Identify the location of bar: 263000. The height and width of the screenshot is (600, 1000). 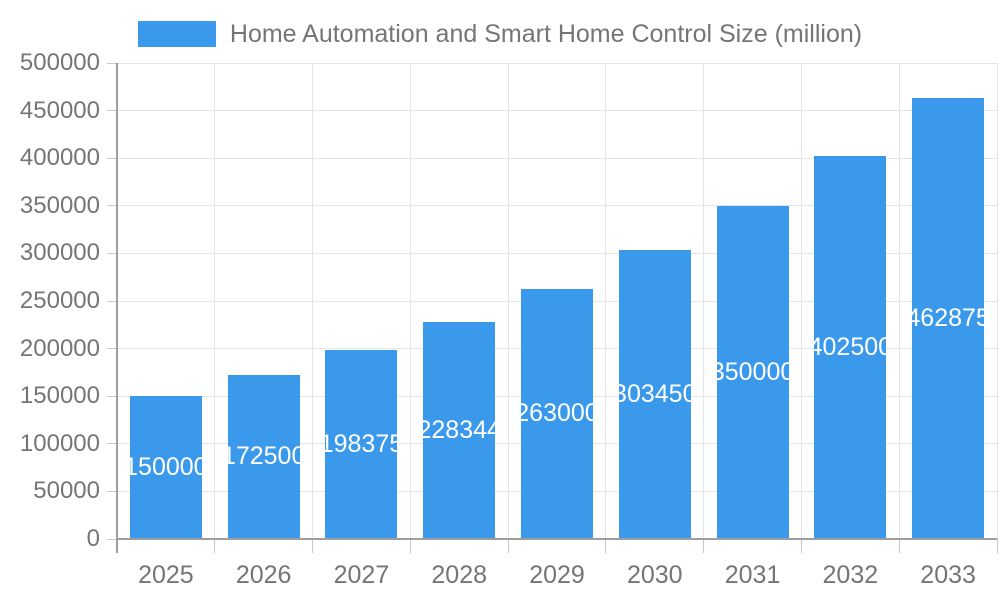
(557, 413).